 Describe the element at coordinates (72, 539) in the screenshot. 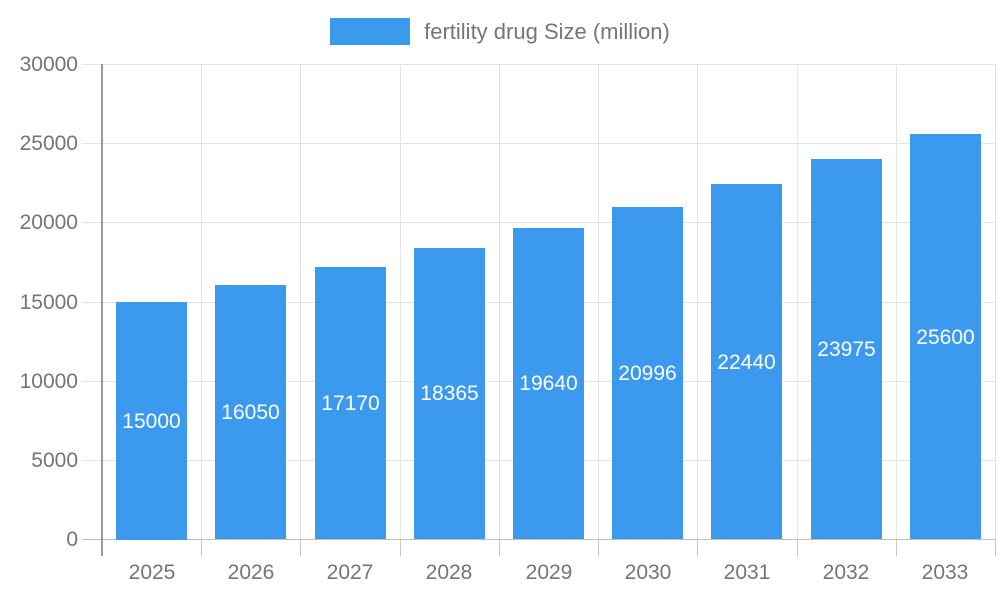

I see `y-tick-label: 0` at that location.